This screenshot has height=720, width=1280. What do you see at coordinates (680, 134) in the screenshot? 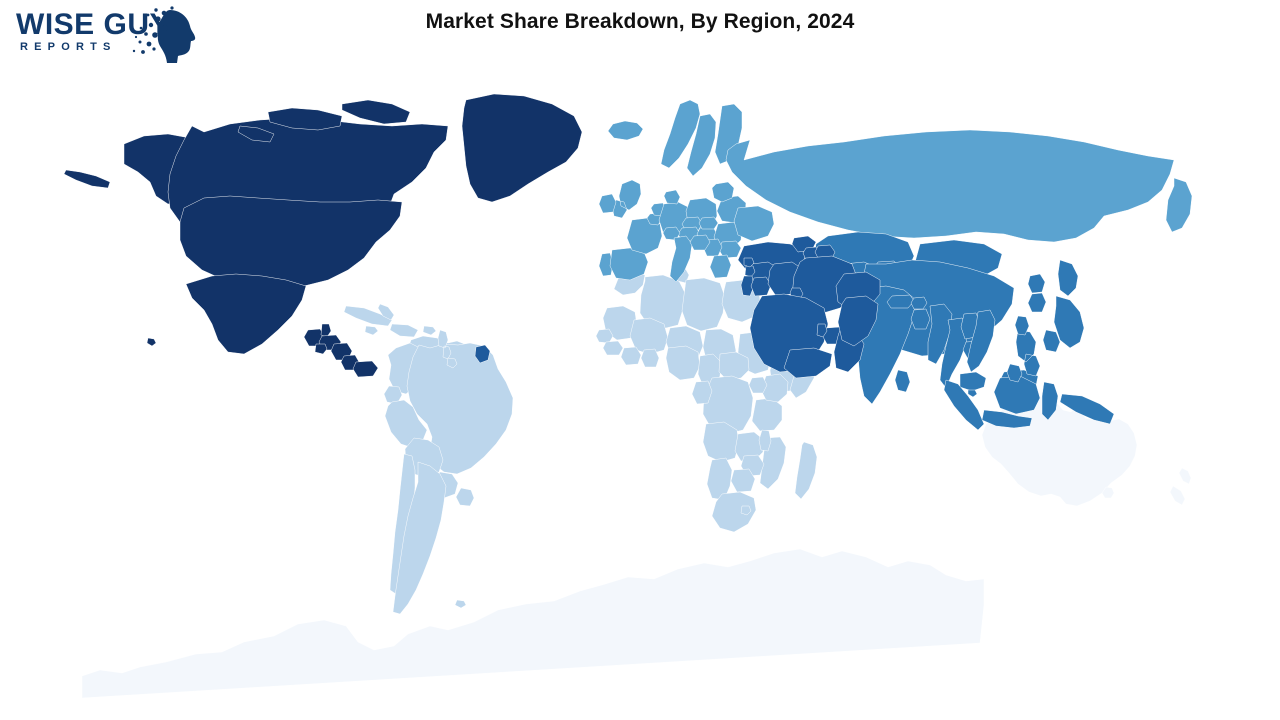
I see `country-norway` at bounding box center [680, 134].